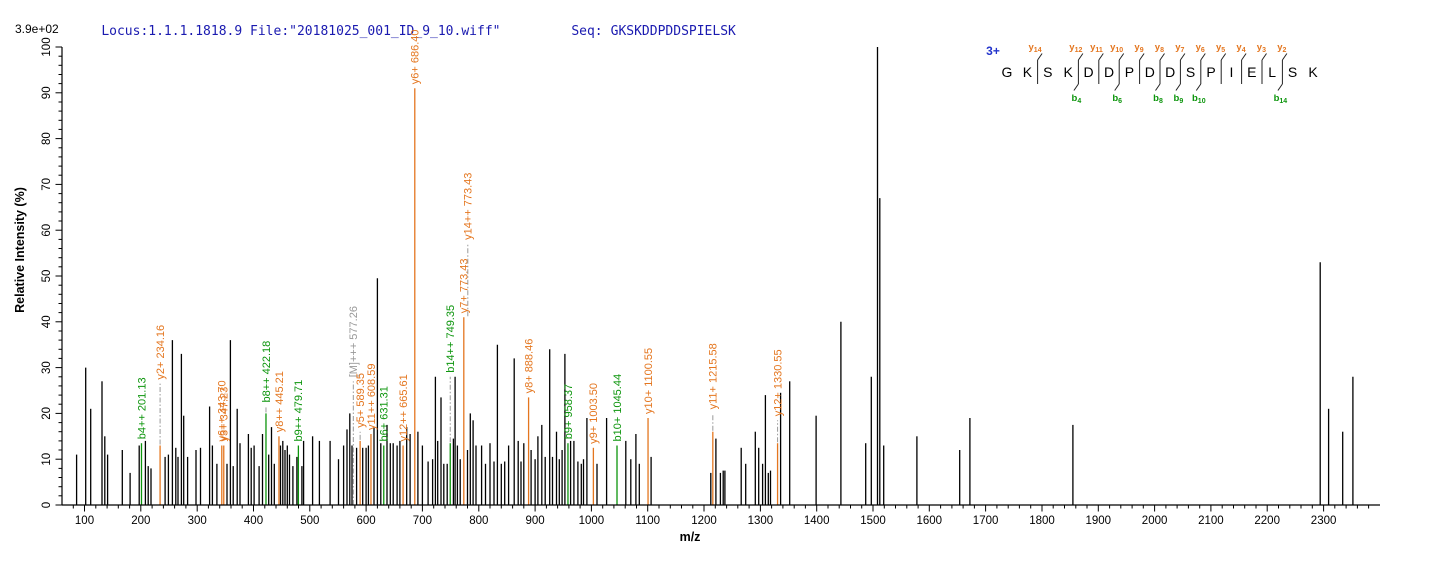 The height and width of the screenshot is (562, 1436). What do you see at coordinates (587, 31) in the screenshot?
I see `seq-label: Seq:` at bounding box center [587, 31].